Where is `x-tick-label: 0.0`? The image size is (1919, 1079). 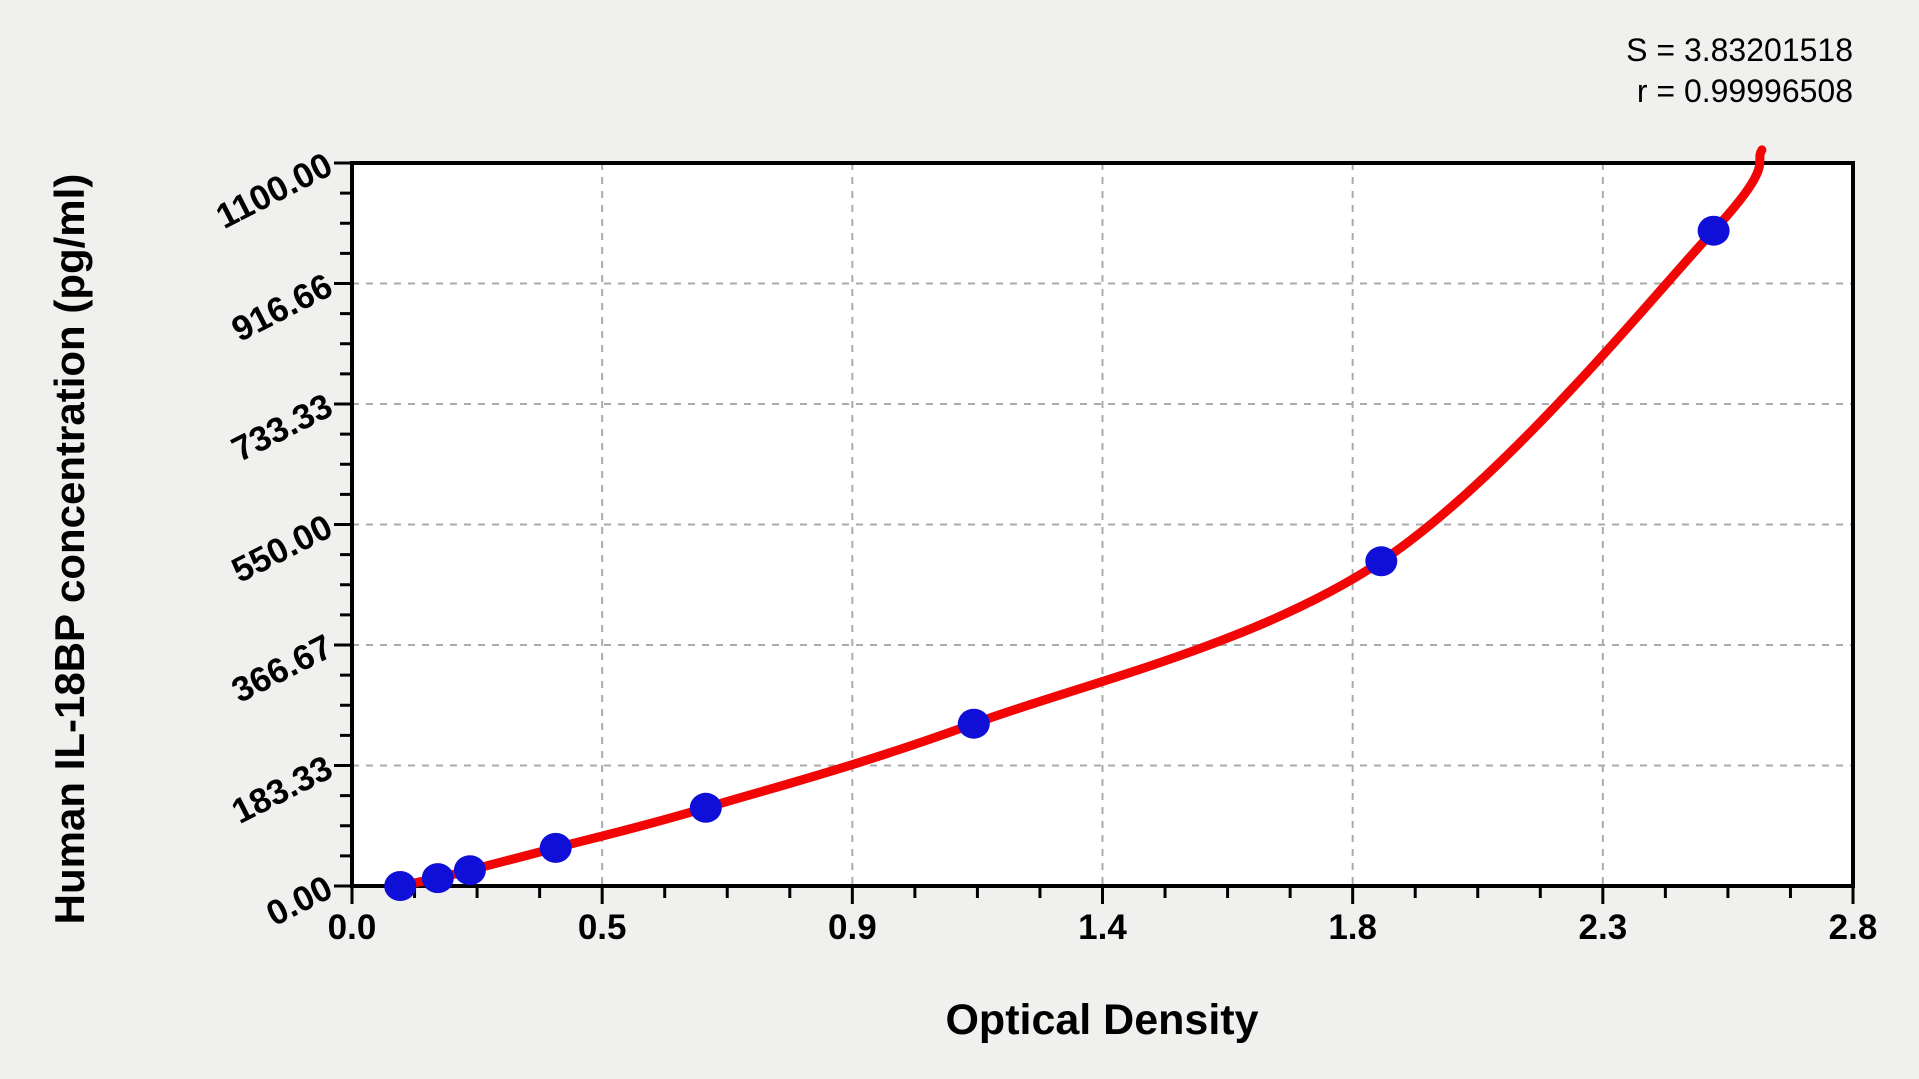 x-tick-label: 0.0 is located at coordinates (352, 927).